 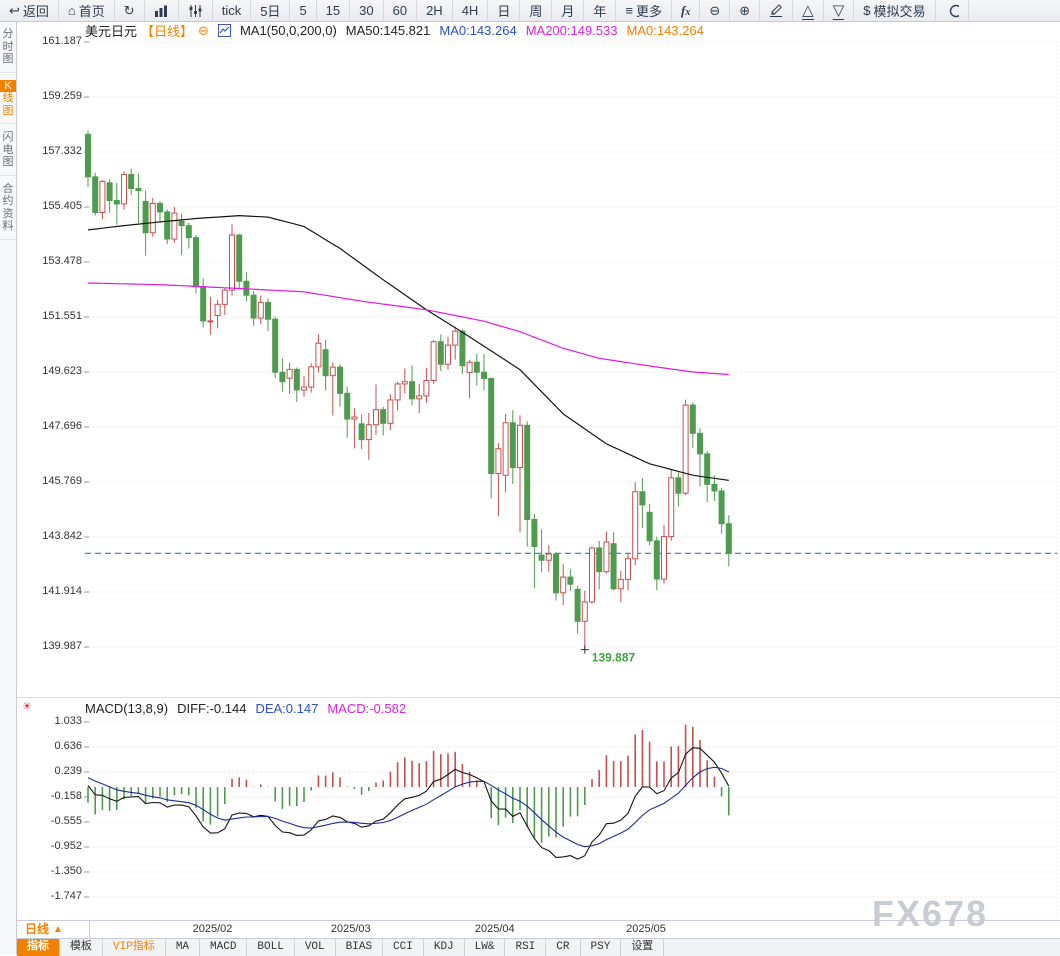 I want to click on tf-week-button-label: 周, so click(x=536, y=11).